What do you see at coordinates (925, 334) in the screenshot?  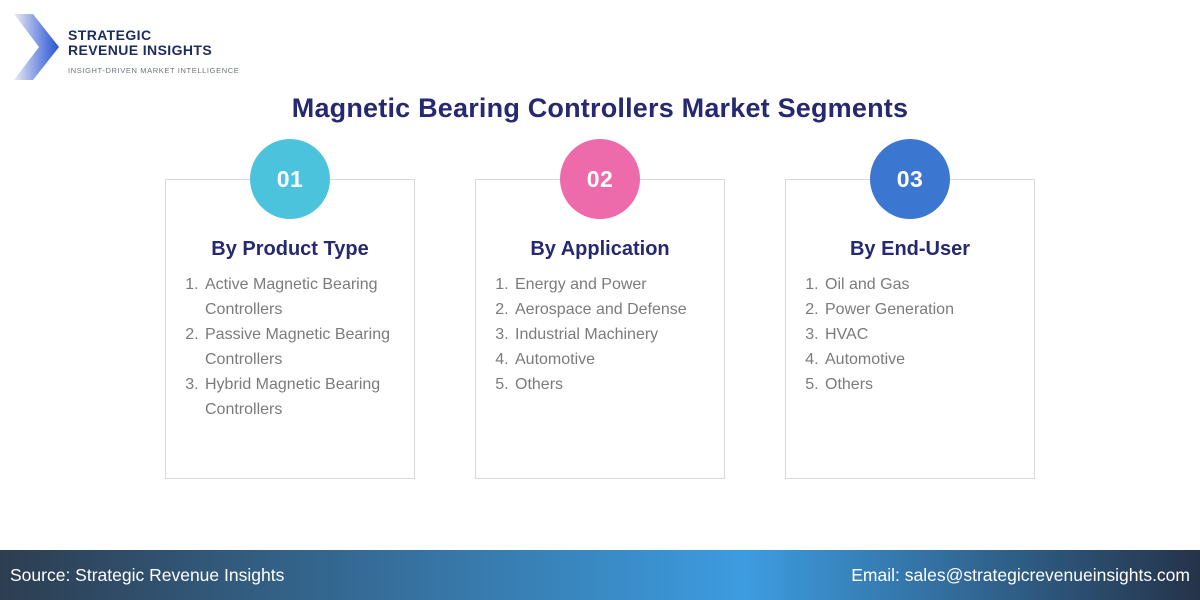 I see `list-item: HVAC` at bounding box center [925, 334].